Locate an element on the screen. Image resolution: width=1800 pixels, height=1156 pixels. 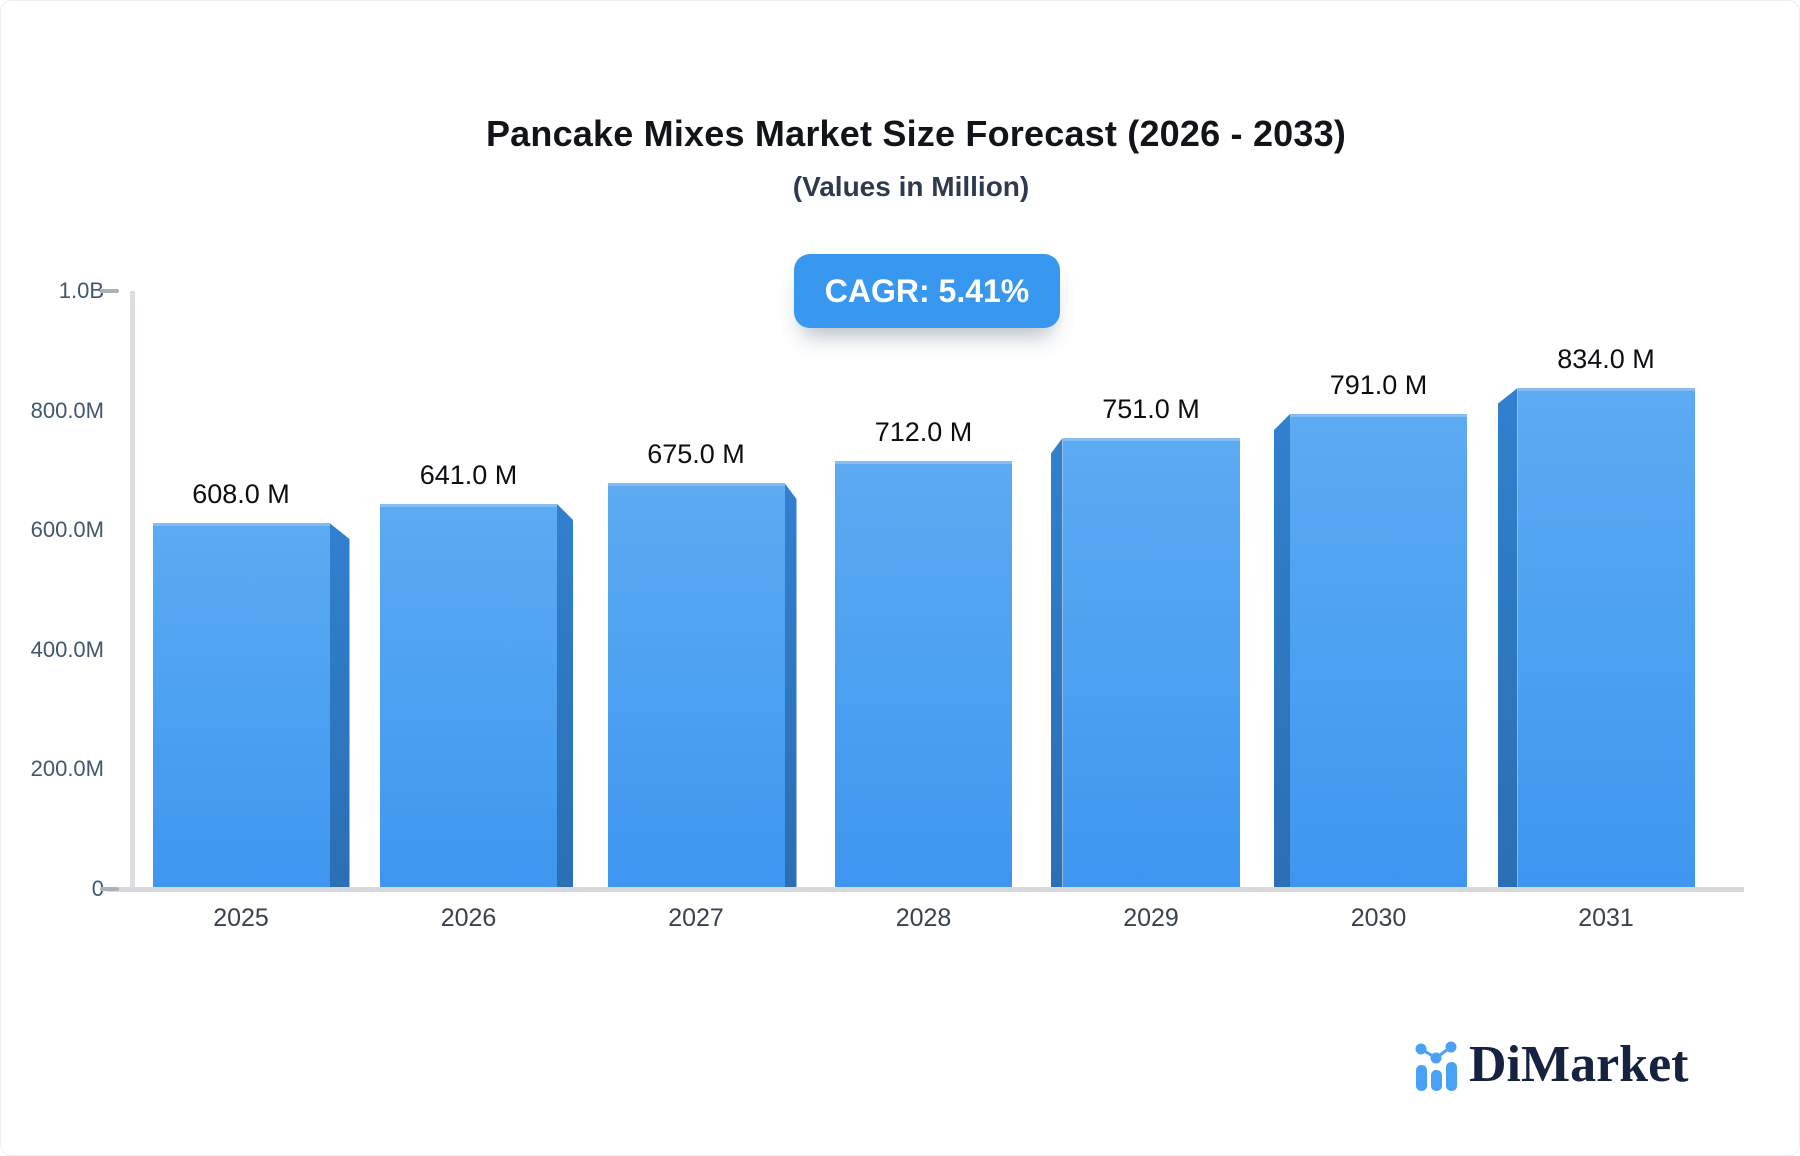
y-axis-tick-label: 0 is located at coordinates (97, 888).